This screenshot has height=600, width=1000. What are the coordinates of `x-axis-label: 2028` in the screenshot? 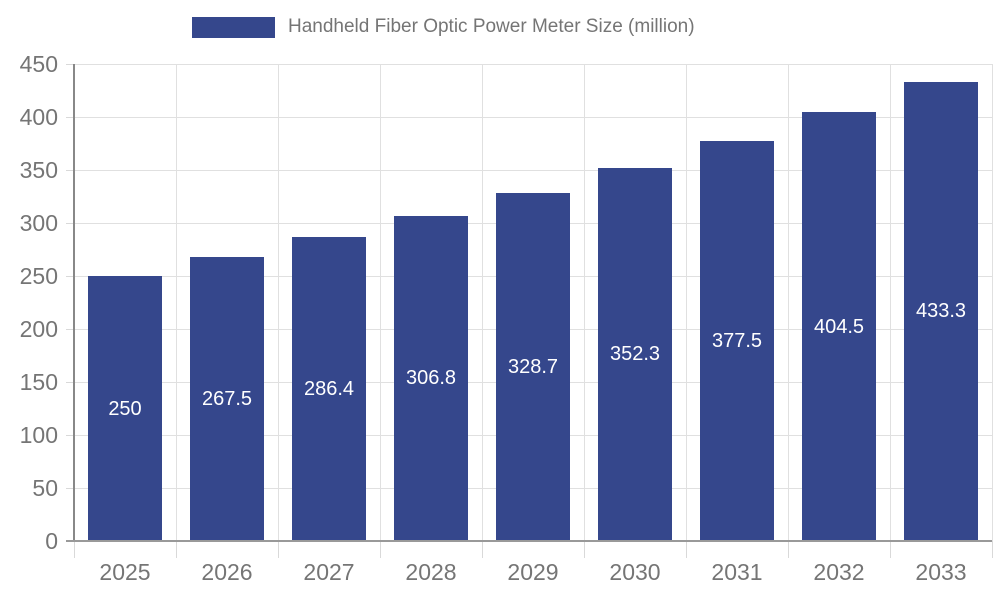 It's located at (431, 572).